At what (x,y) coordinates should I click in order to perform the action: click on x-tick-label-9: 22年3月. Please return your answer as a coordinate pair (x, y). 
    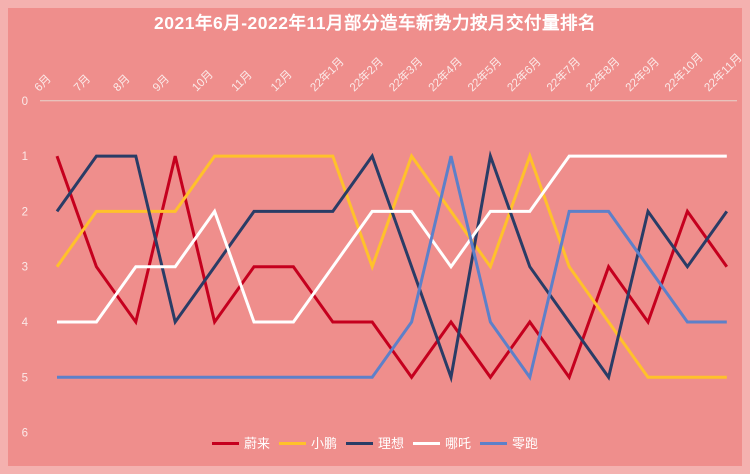
    Looking at the image, I should click on (406, 74).